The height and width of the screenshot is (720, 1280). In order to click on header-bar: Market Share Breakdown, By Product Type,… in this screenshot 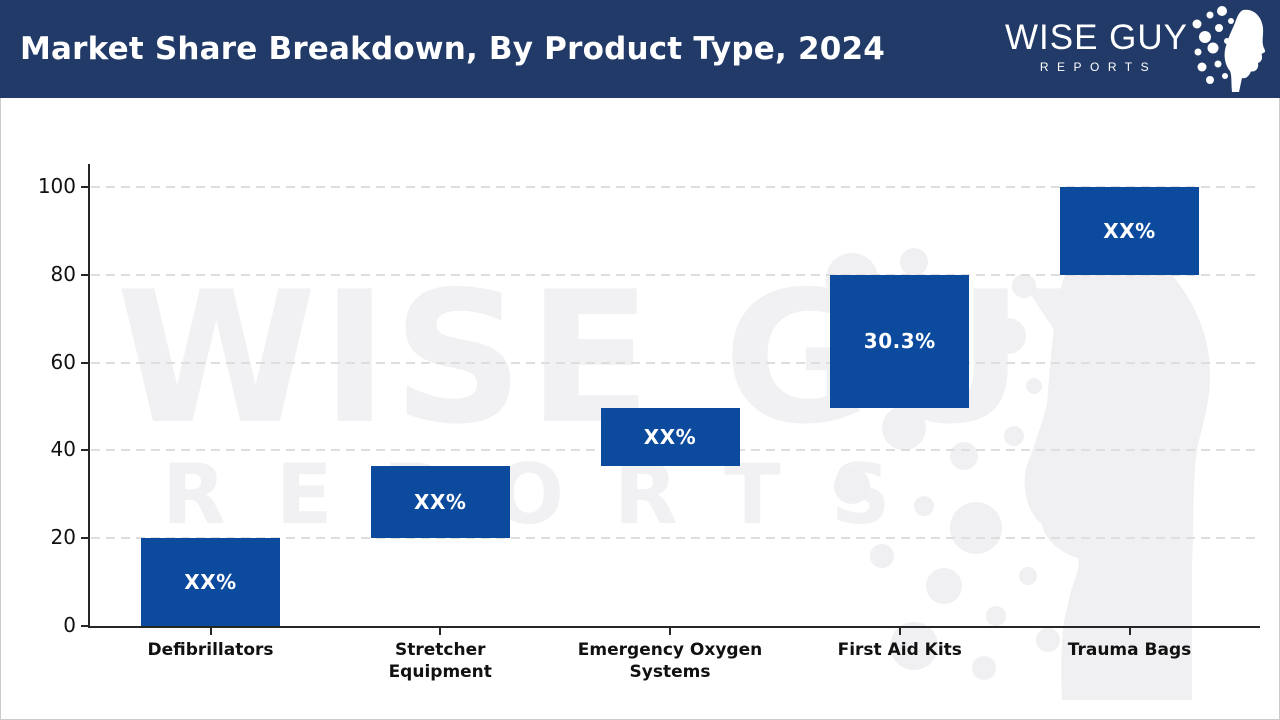, I will do `click(640, 49)`.